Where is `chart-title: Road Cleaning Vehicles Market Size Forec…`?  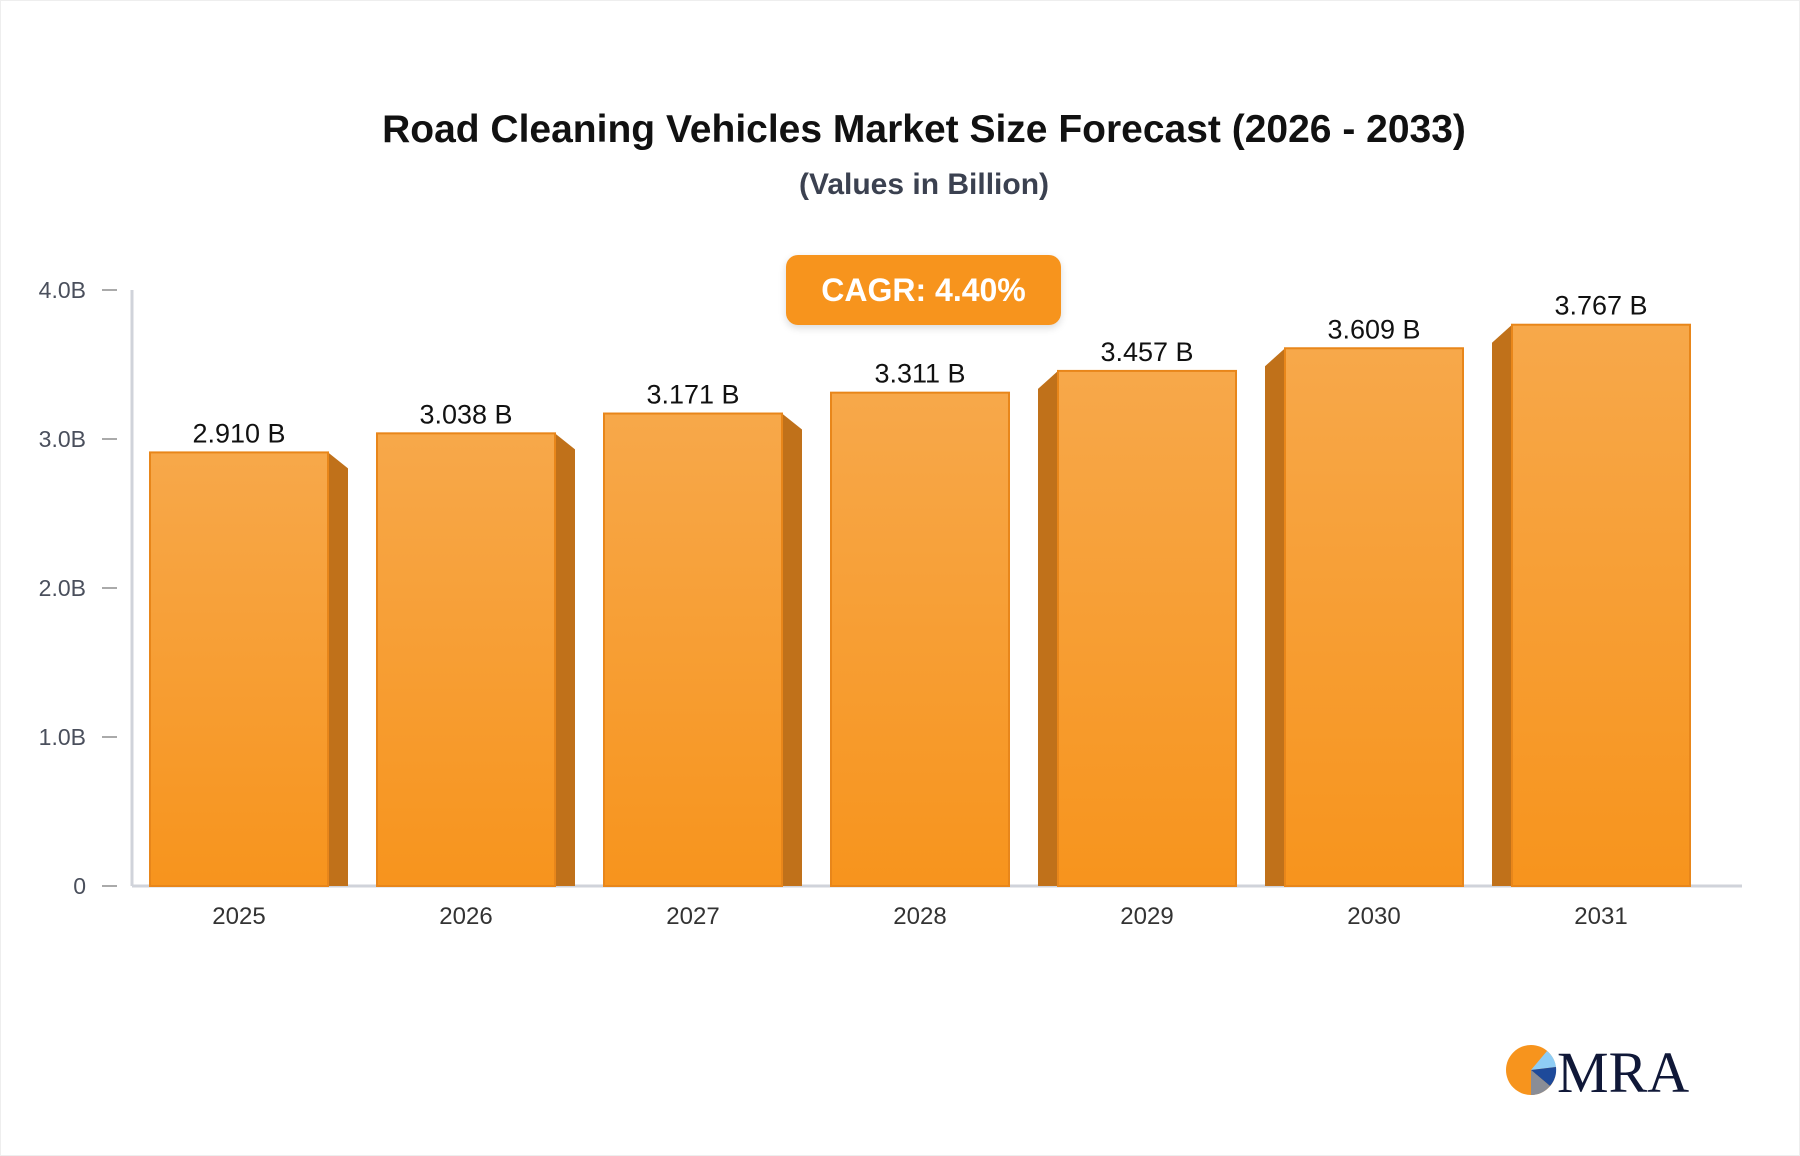 chart-title: Road Cleaning Vehicles Market Size Forec… is located at coordinates (924, 129).